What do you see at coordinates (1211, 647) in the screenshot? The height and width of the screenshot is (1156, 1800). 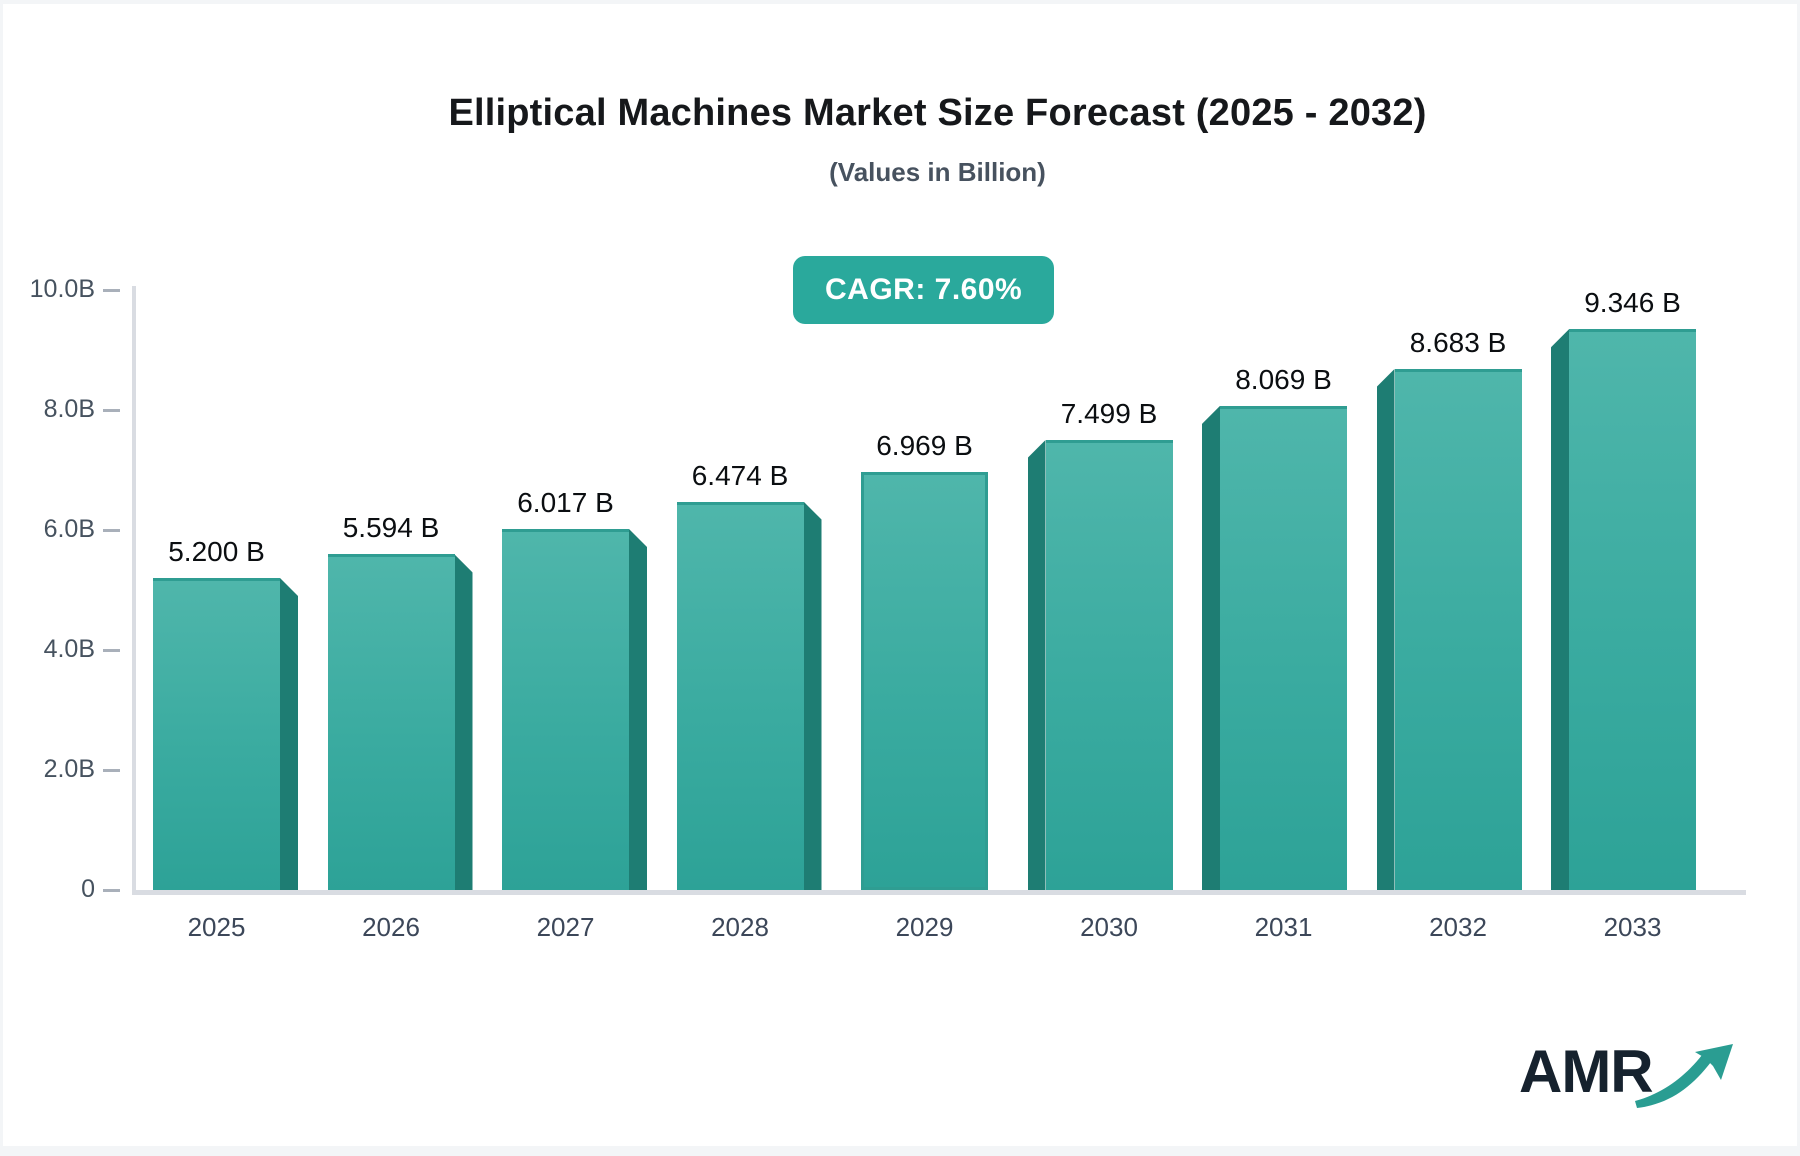 I see `bar-side-2031` at bounding box center [1211, 647].